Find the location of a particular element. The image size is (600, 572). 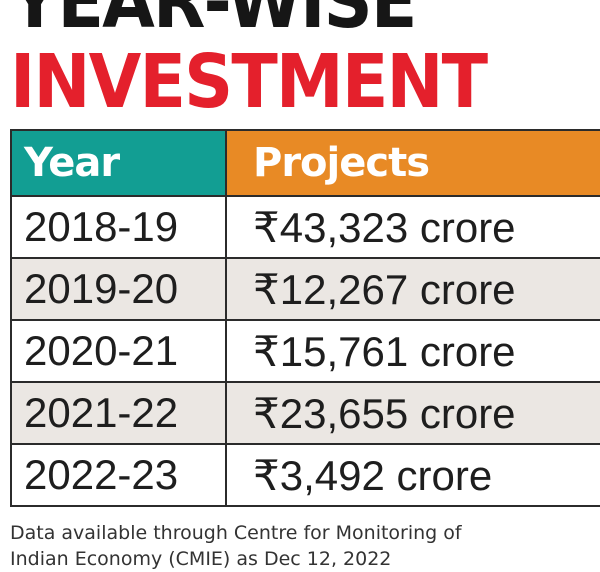

table-row: 2020-21 ₹15,761 crore is located at coordinates (305, 351).